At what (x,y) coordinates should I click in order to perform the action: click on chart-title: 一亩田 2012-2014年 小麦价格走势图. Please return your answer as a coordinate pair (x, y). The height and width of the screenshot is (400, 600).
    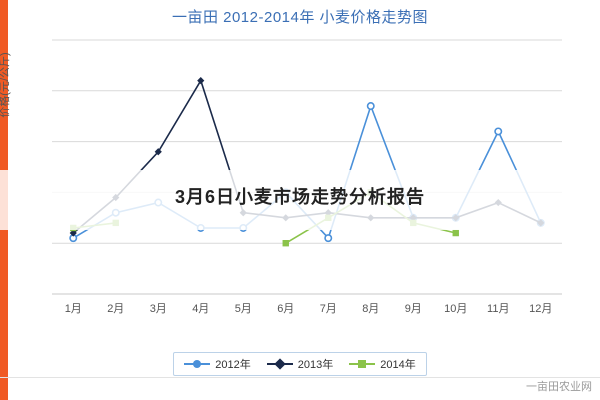
    Looking at the image, I should click on (300, 17).